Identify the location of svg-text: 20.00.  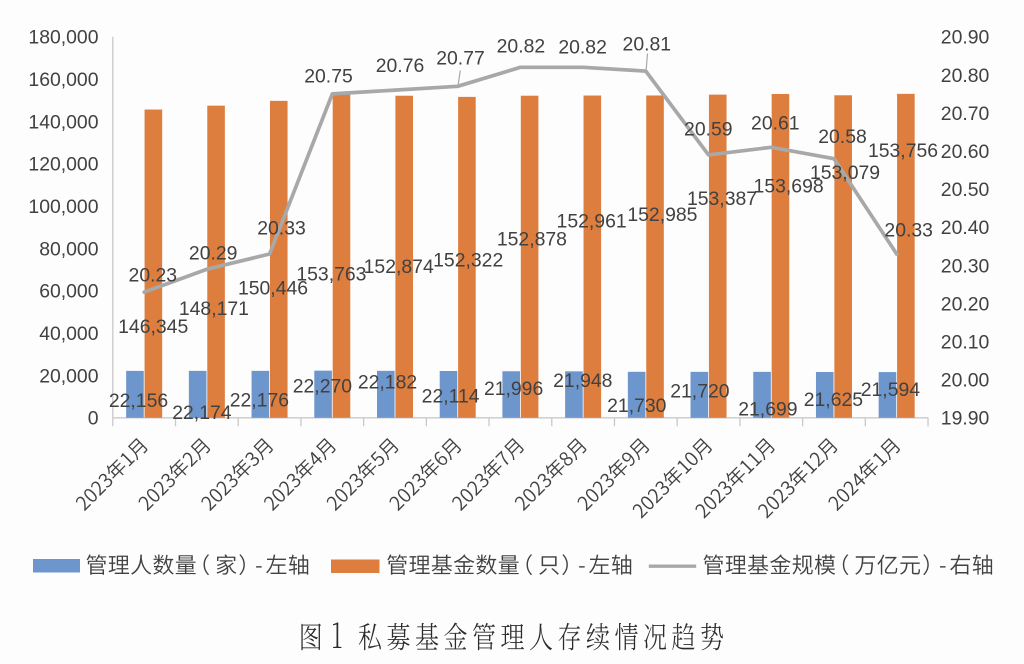
(965, 381).